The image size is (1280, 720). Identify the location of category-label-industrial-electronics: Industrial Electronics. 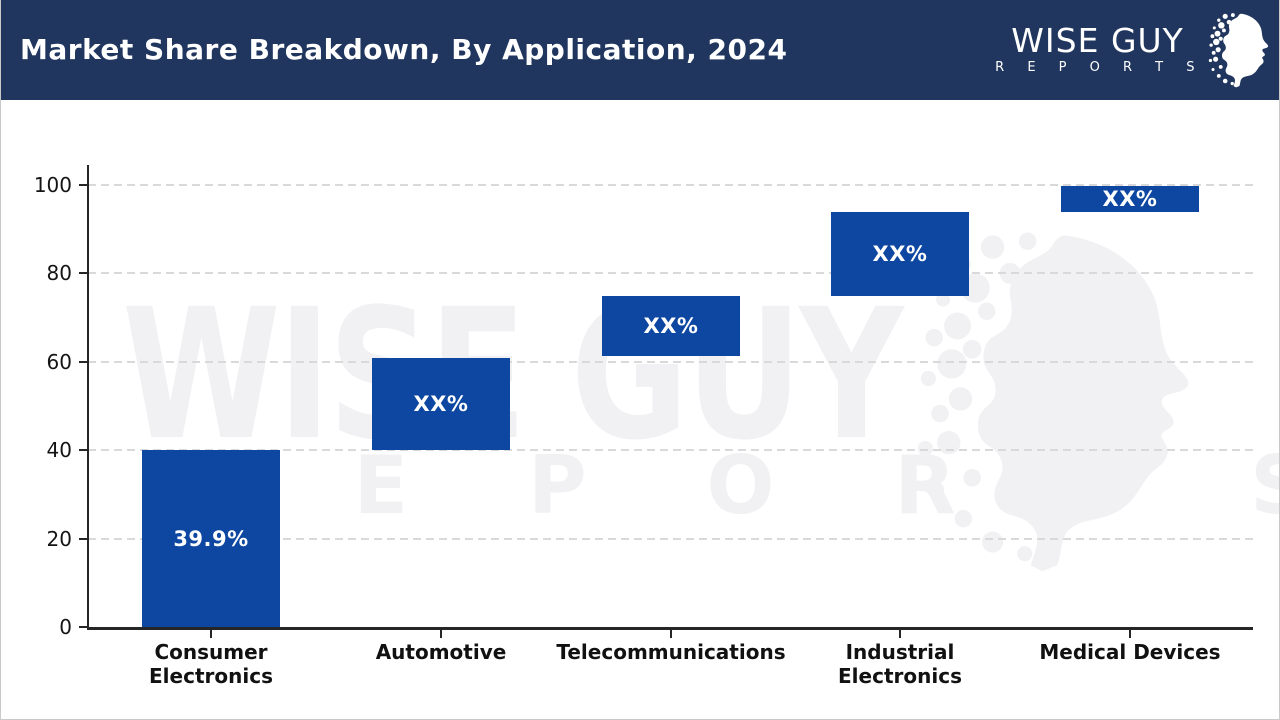
(900, 664).